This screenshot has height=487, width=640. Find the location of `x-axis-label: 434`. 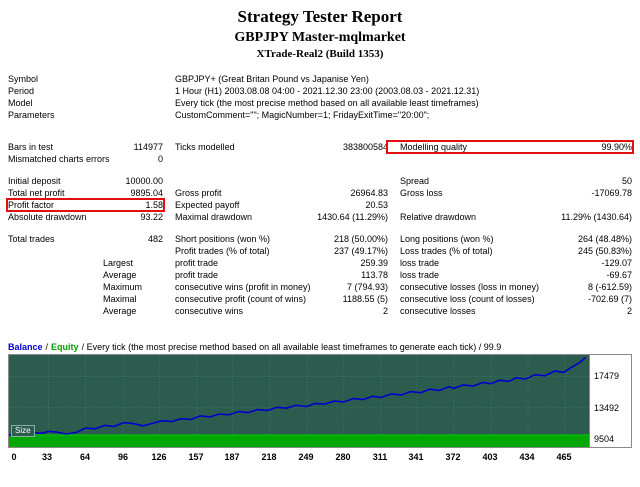

x-axis-label: 434 is located at coordinates (527, 457).